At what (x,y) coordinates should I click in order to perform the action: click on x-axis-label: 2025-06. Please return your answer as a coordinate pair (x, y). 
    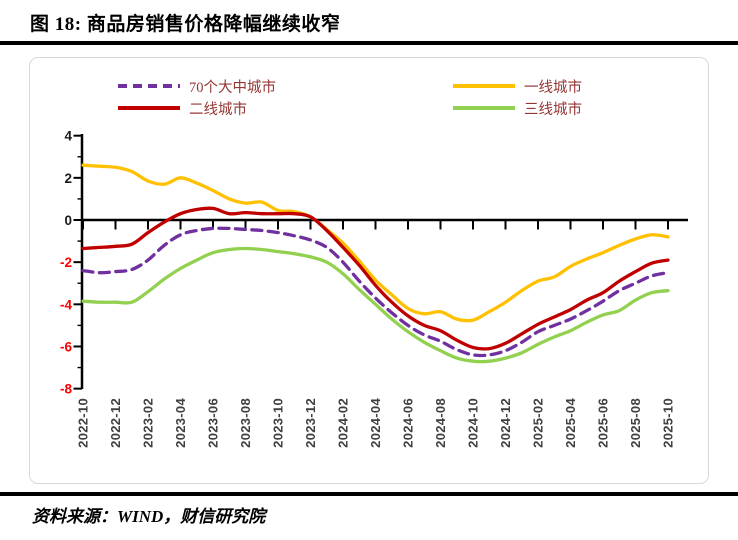
    Looking at the image, I should click on (603, 423).